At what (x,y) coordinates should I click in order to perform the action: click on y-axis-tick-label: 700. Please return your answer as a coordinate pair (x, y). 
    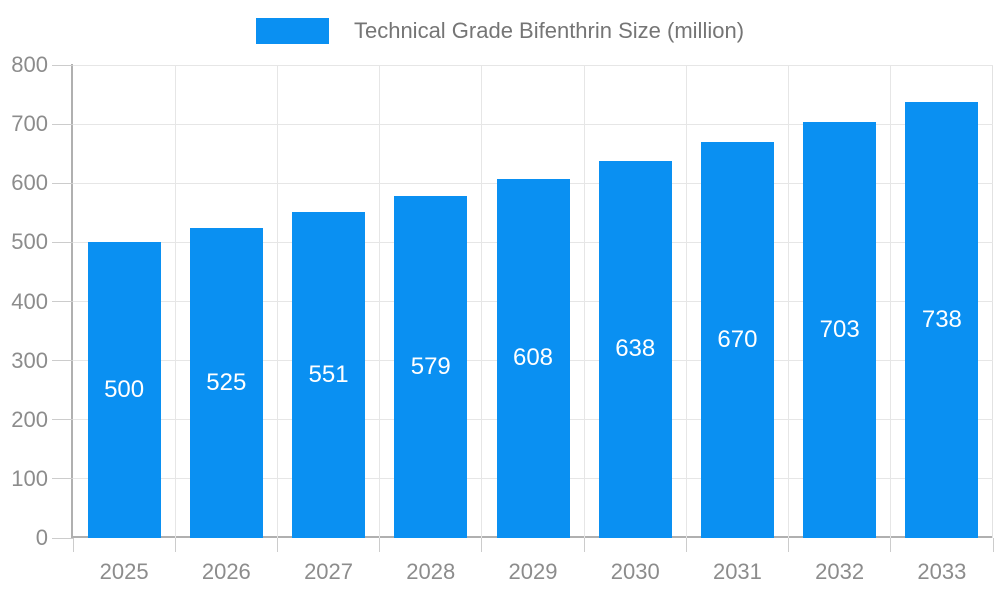
    Looking at the image, I should click on (29, 124).